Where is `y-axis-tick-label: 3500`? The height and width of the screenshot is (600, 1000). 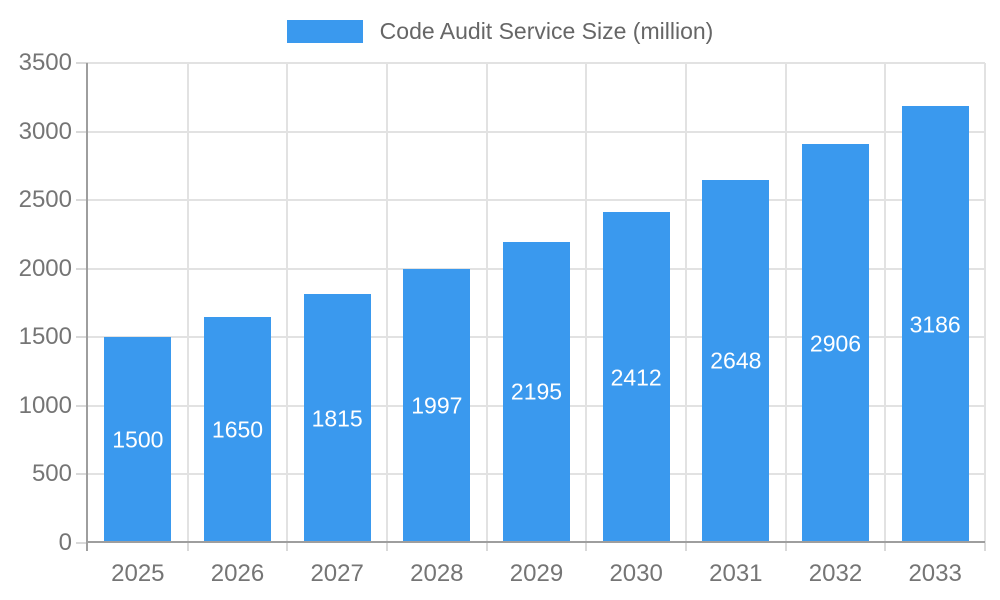
y-axis-tick-label: 3500 is located at coordinates (45, 62).